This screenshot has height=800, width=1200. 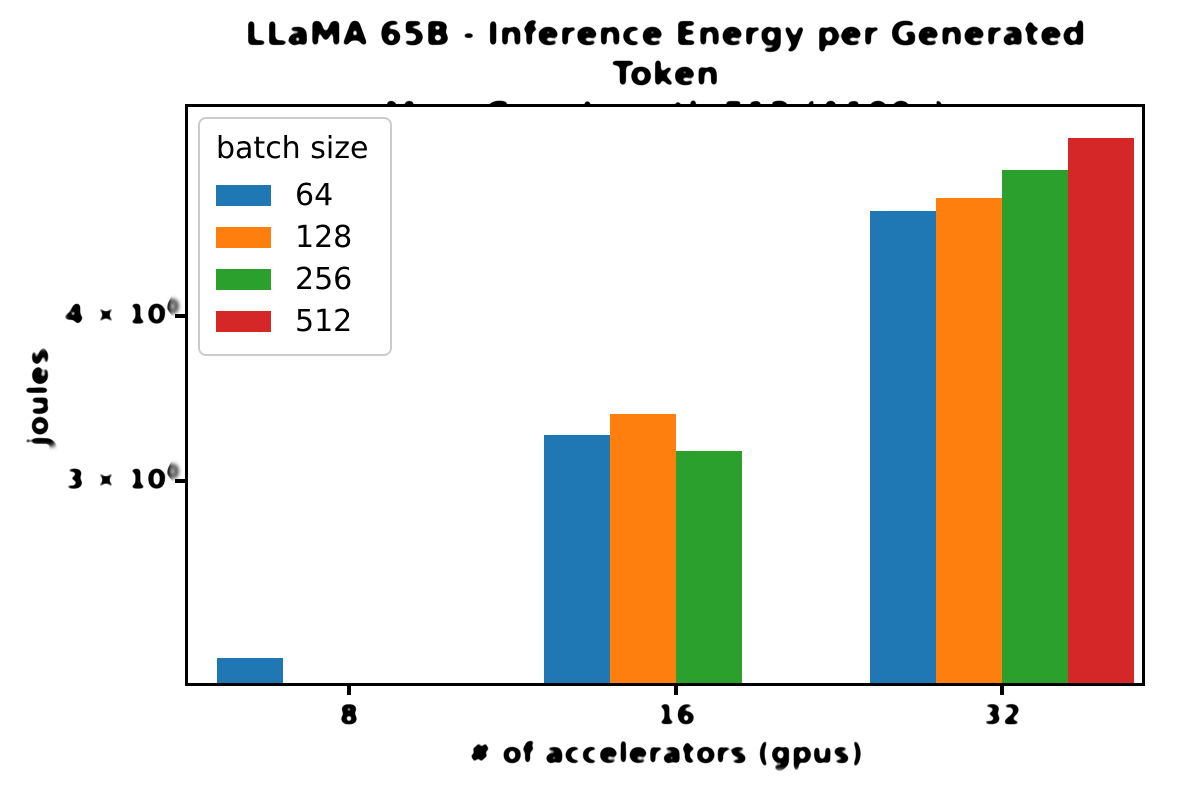 What do you see at coordinates (665, 753) in the screenshot?
I see `x-axis-label: # of accelerators (gpus)` at bounding box center [665, 753].